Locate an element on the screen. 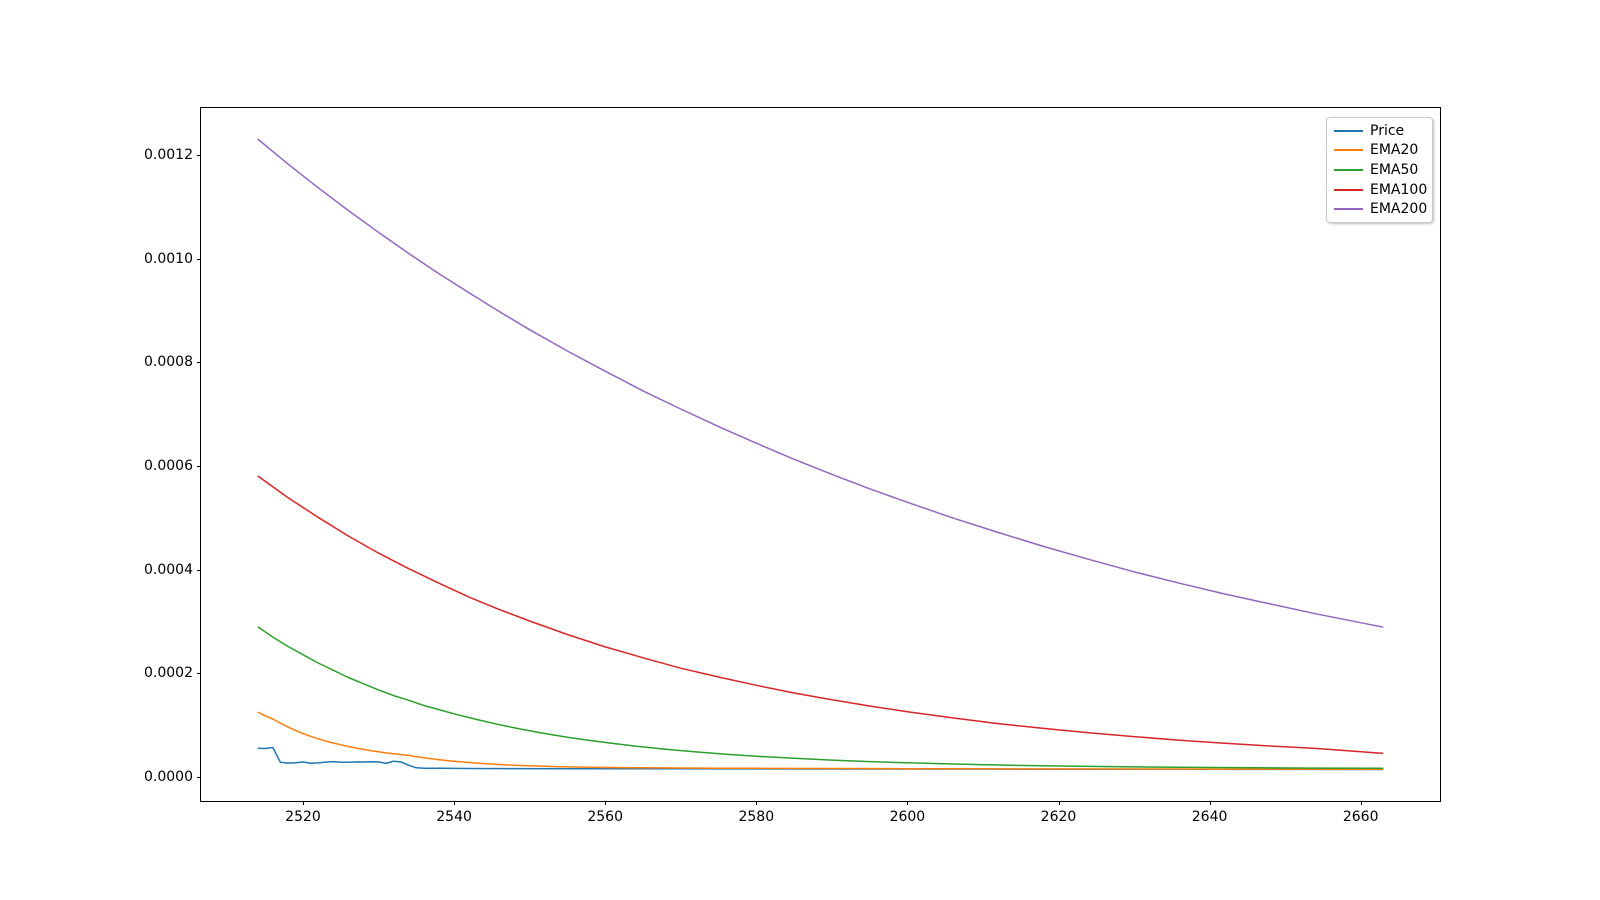  legend-swatch-ema50-line-icon is located at coordinates (1348, 169).